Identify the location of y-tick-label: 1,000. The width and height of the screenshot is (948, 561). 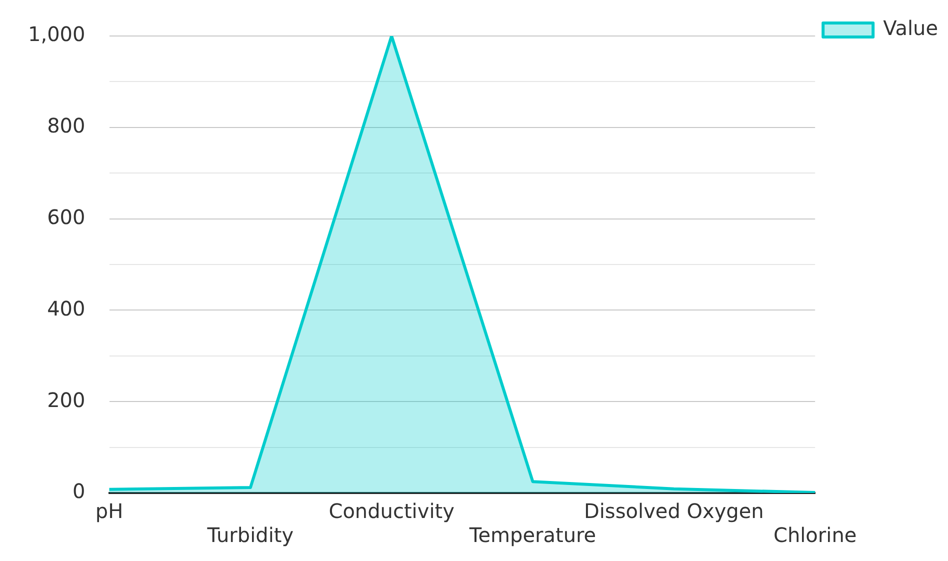
(57, 34).